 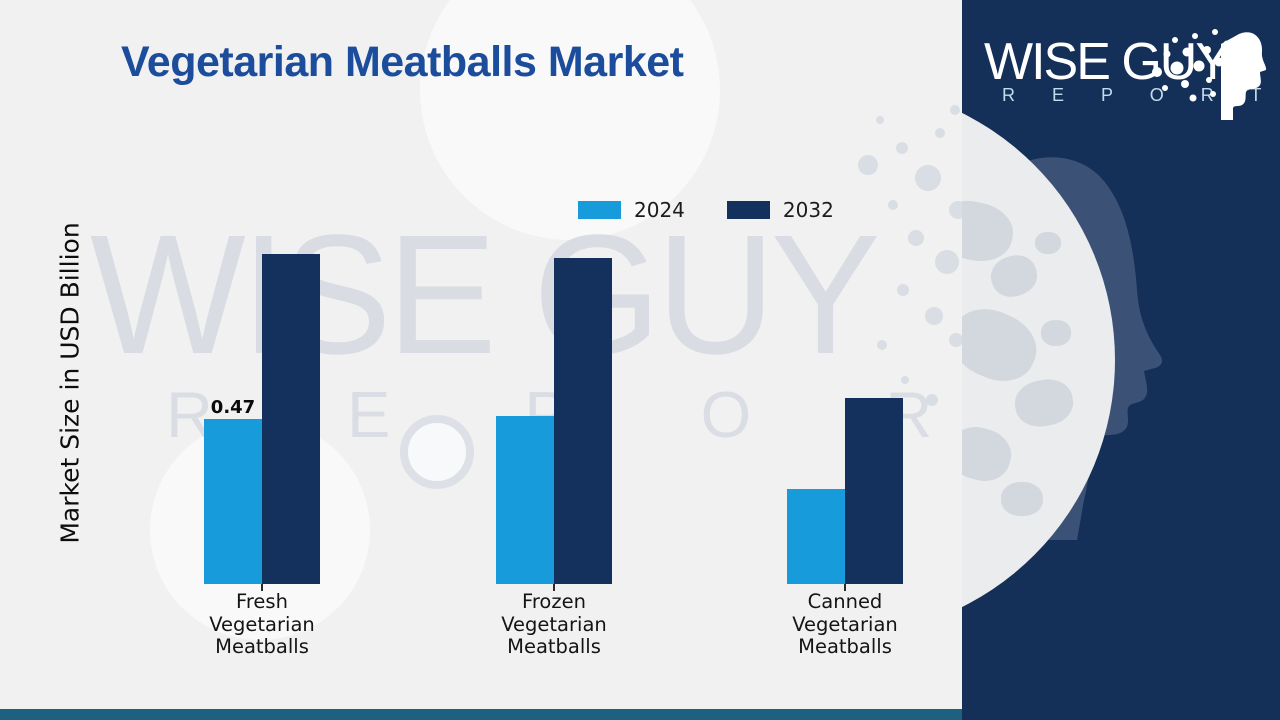 What do you see at coordinates (1107, 62) in the screenshot?
I see `brand-logo-wordmark: WISE GUY` at bounding box center [1107, 62].